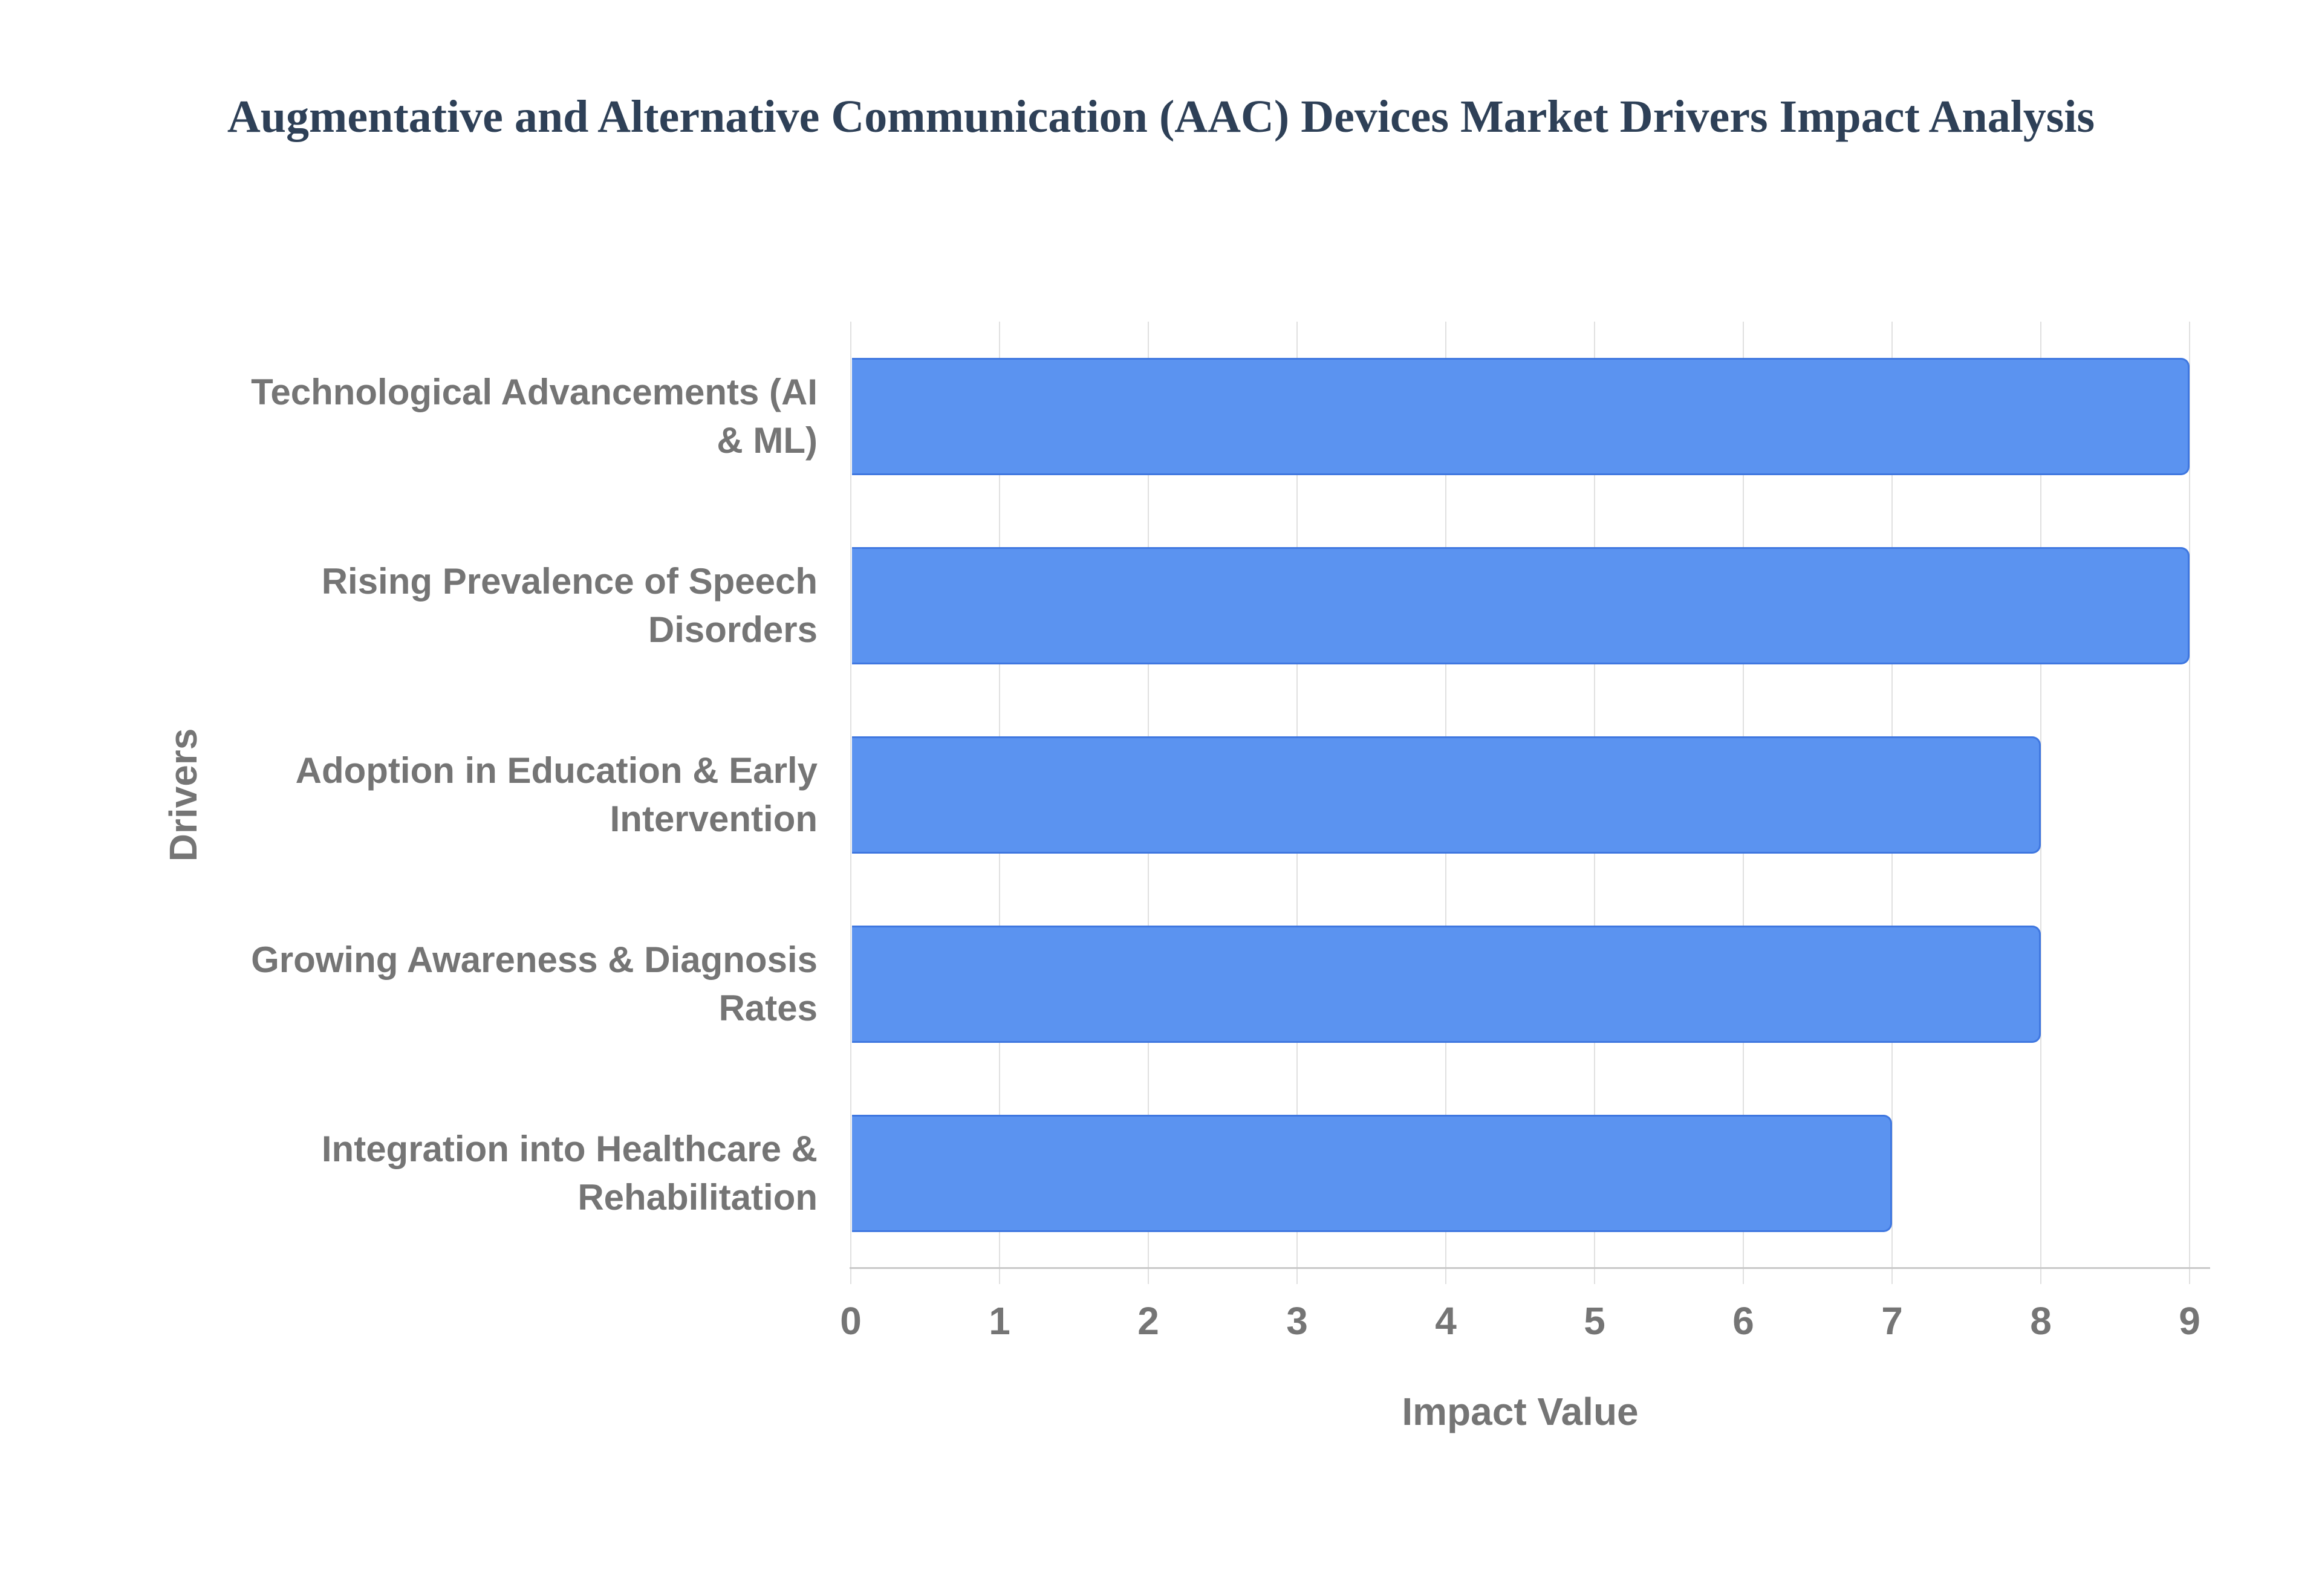 The width and height of the screenshot is (2322, 1596). I want to click on category-label-line: Rising Prevalence of Speech, so click(569, 581).